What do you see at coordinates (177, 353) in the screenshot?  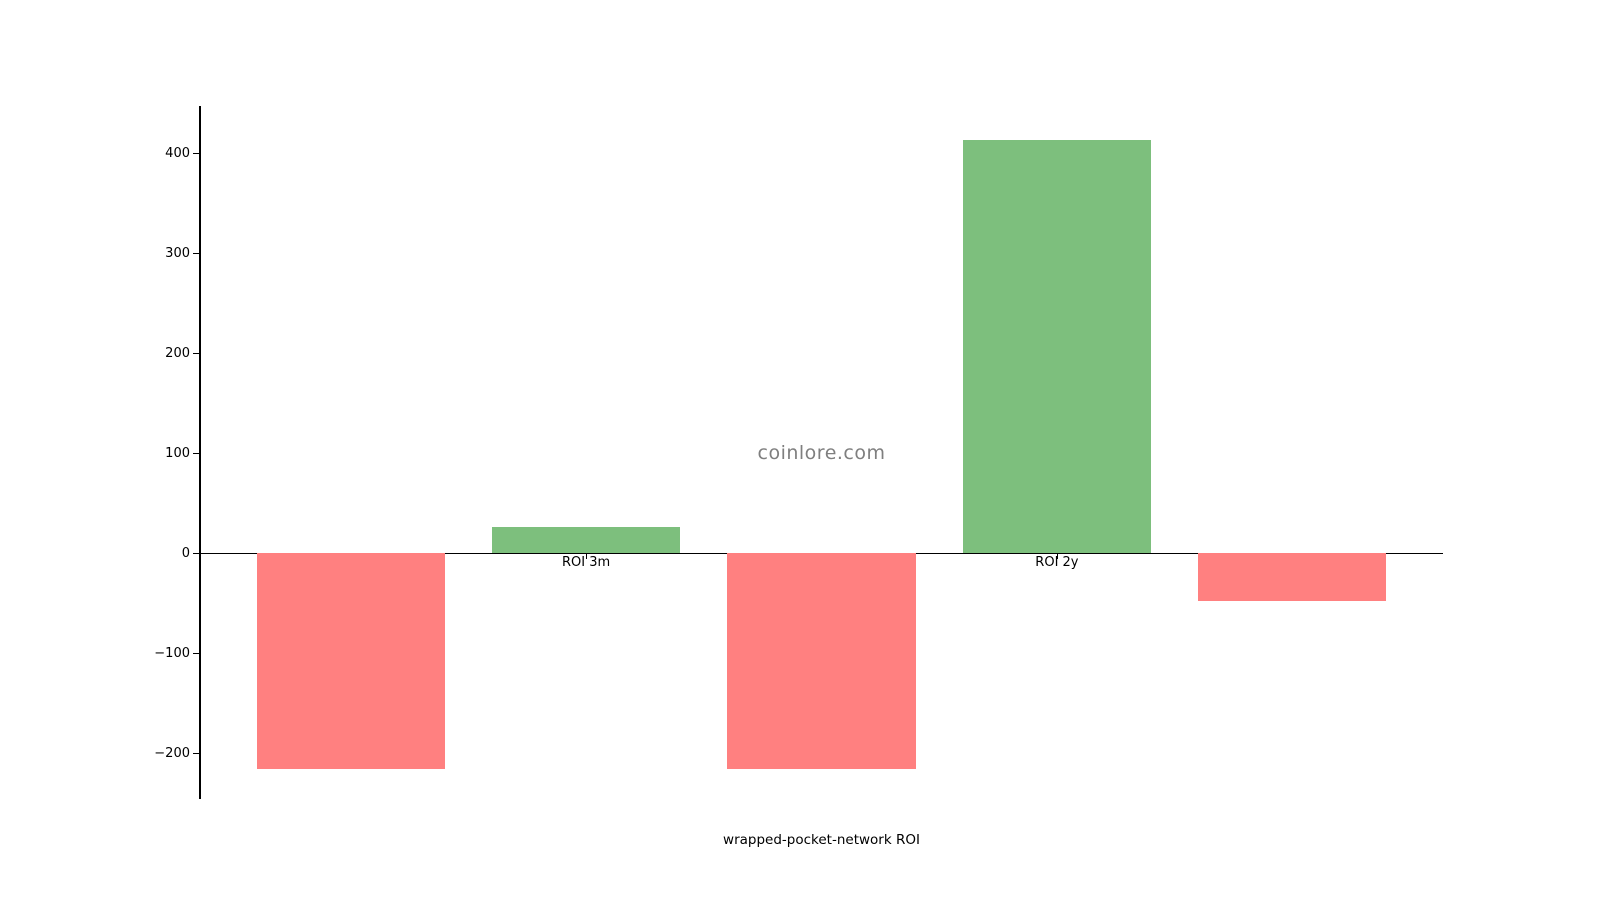 I see `y-tick-label: 200` at bounding box center [177, 353].